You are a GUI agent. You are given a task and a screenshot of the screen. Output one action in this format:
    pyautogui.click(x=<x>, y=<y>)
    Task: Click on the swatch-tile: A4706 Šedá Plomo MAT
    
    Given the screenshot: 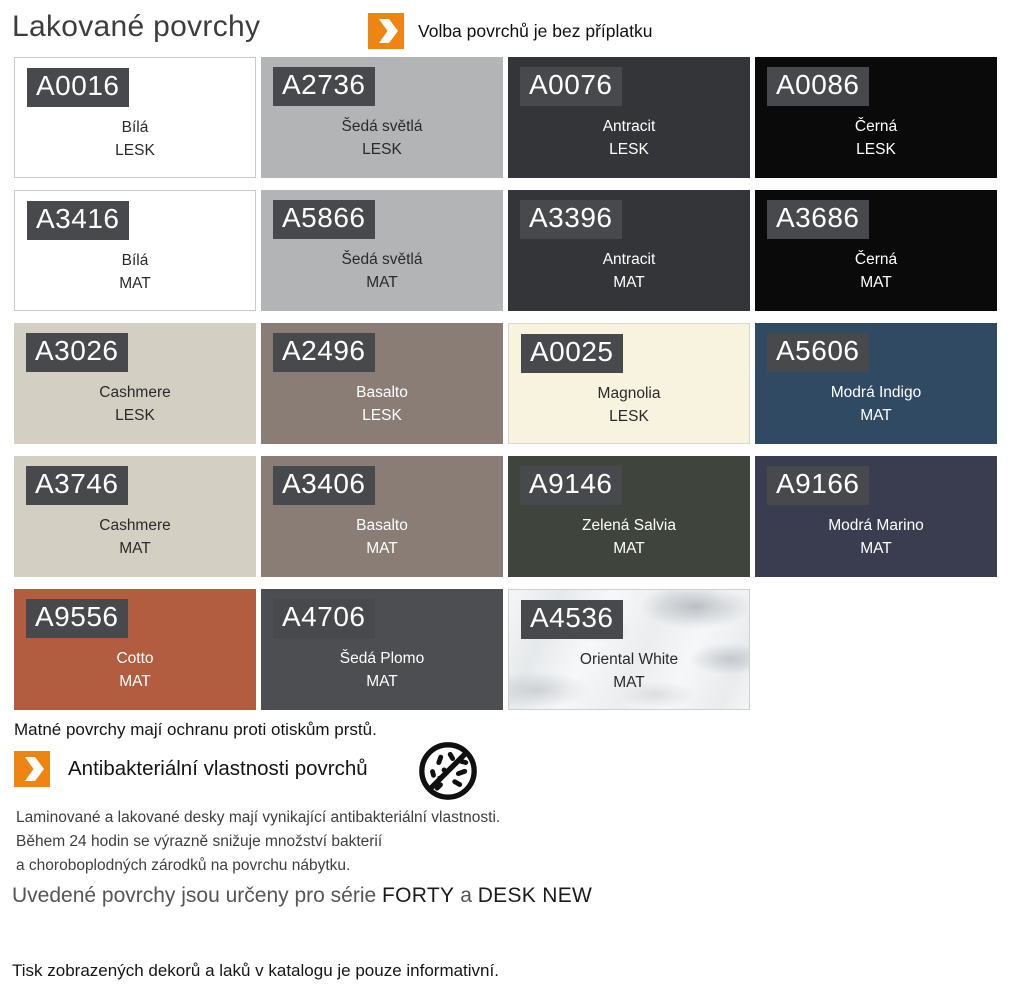 What is the action you would take?
    pyautogui.click(x=382, y=649)
    